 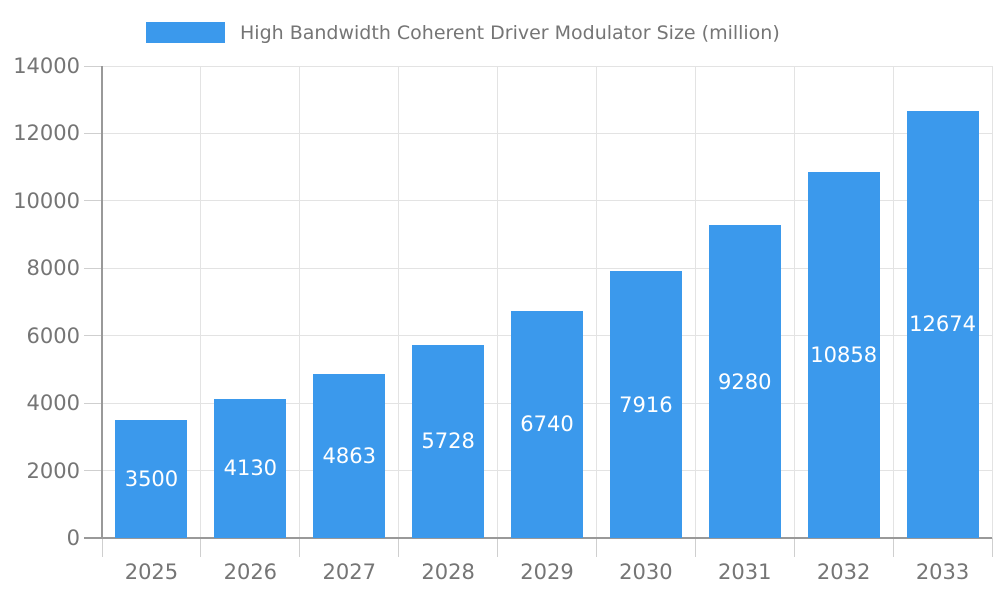 I want to click on x-tick-label: 2025, so click(x=151, y=572).